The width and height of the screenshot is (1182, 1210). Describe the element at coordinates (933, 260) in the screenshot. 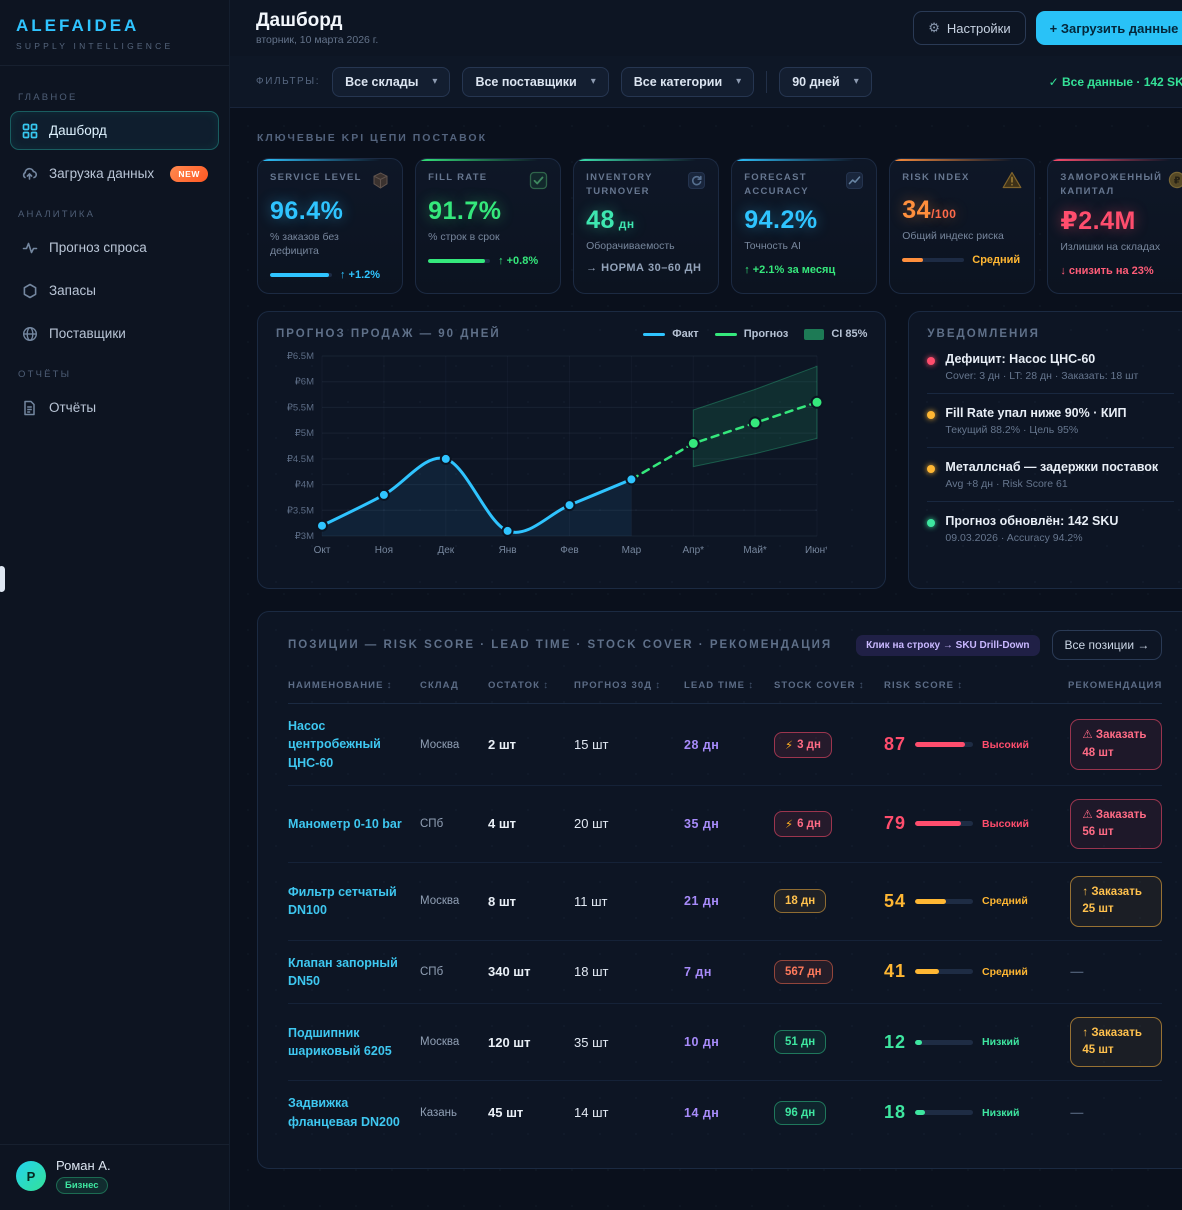

I see `kpi-progress-bar` at that location.